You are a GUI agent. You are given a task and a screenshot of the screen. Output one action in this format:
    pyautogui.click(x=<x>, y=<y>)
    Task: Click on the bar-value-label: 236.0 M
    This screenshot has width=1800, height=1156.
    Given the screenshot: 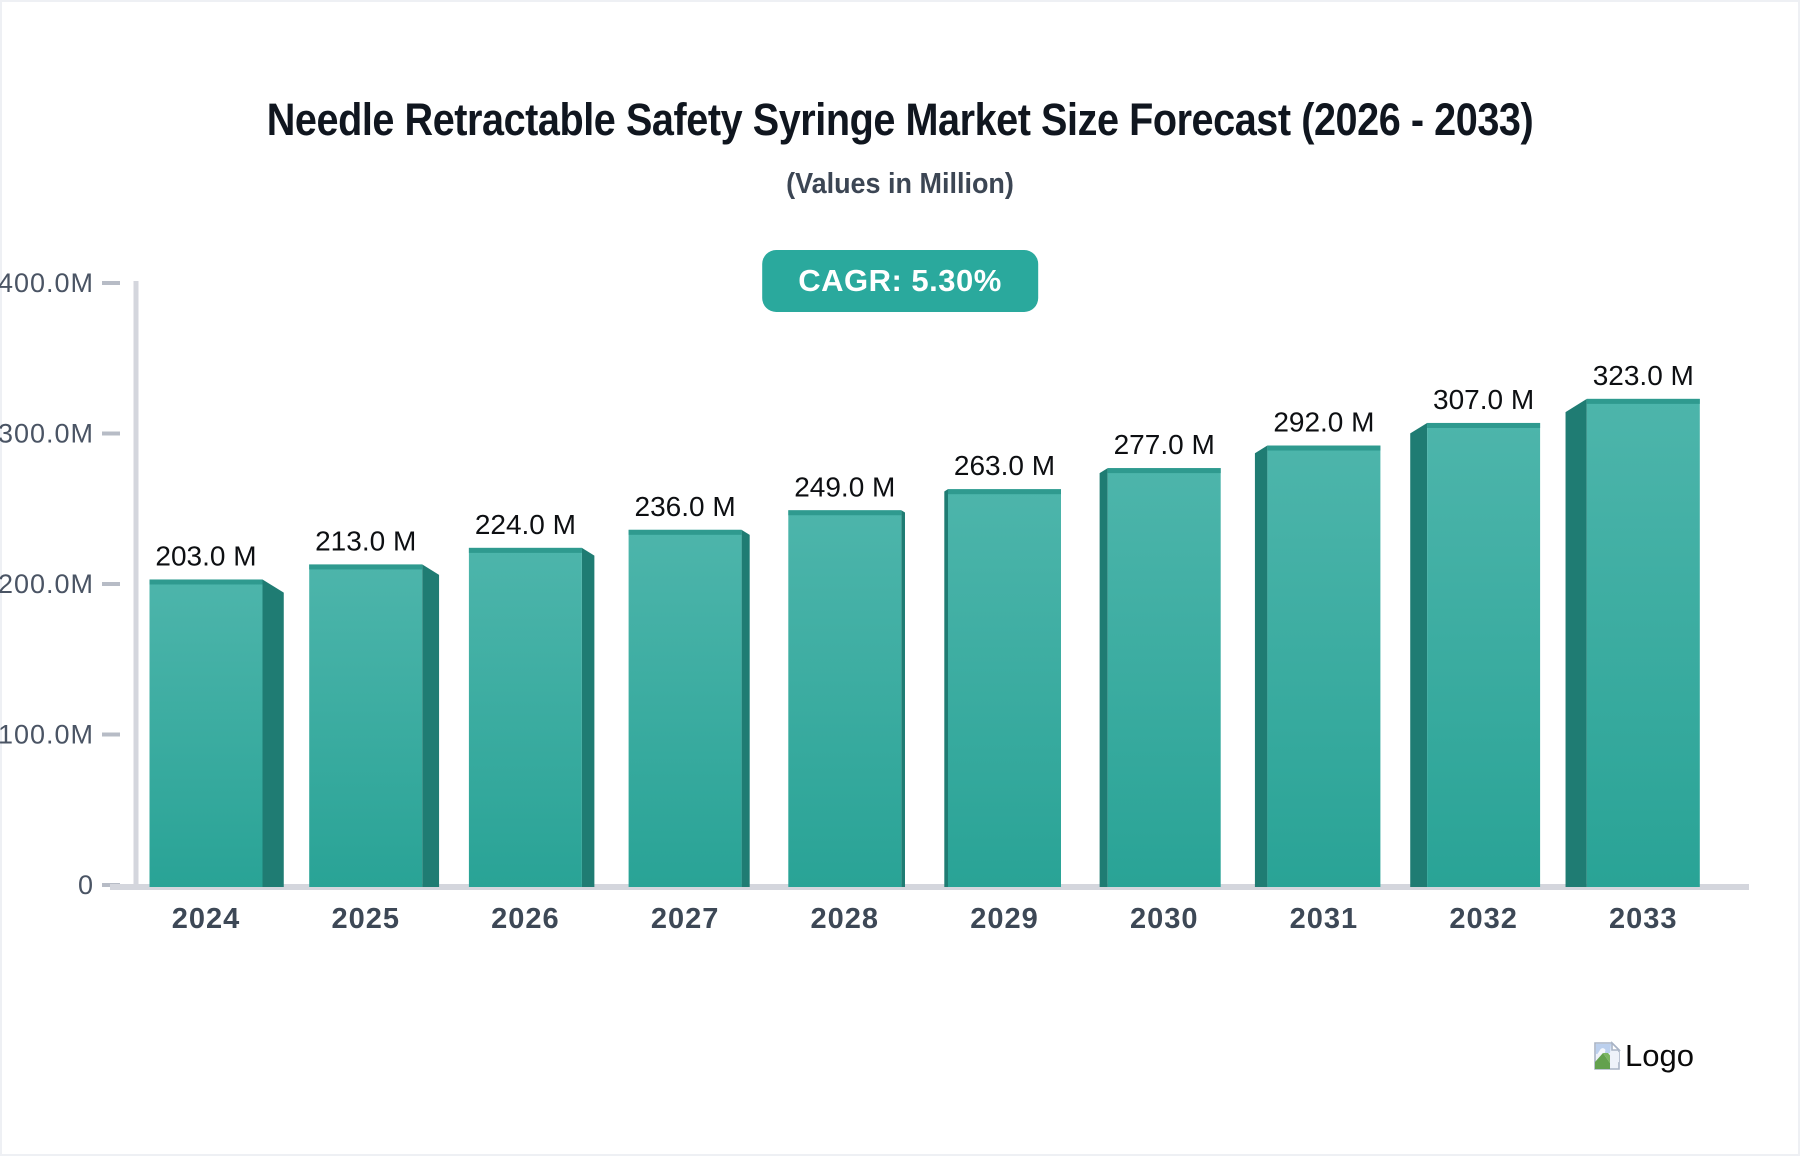 What is the action you would take?
    pyautogui.click(x=685, y=506)
    